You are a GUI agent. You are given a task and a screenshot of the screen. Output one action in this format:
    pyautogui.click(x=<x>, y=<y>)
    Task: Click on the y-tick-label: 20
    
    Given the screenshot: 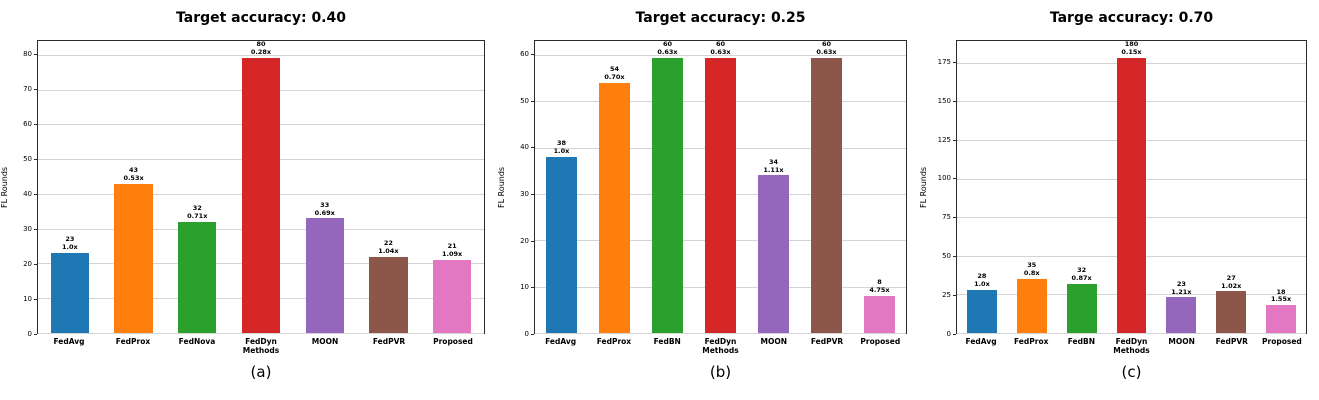 What is the action you would take?
    pyautogui.click(x=524, y=240)
    